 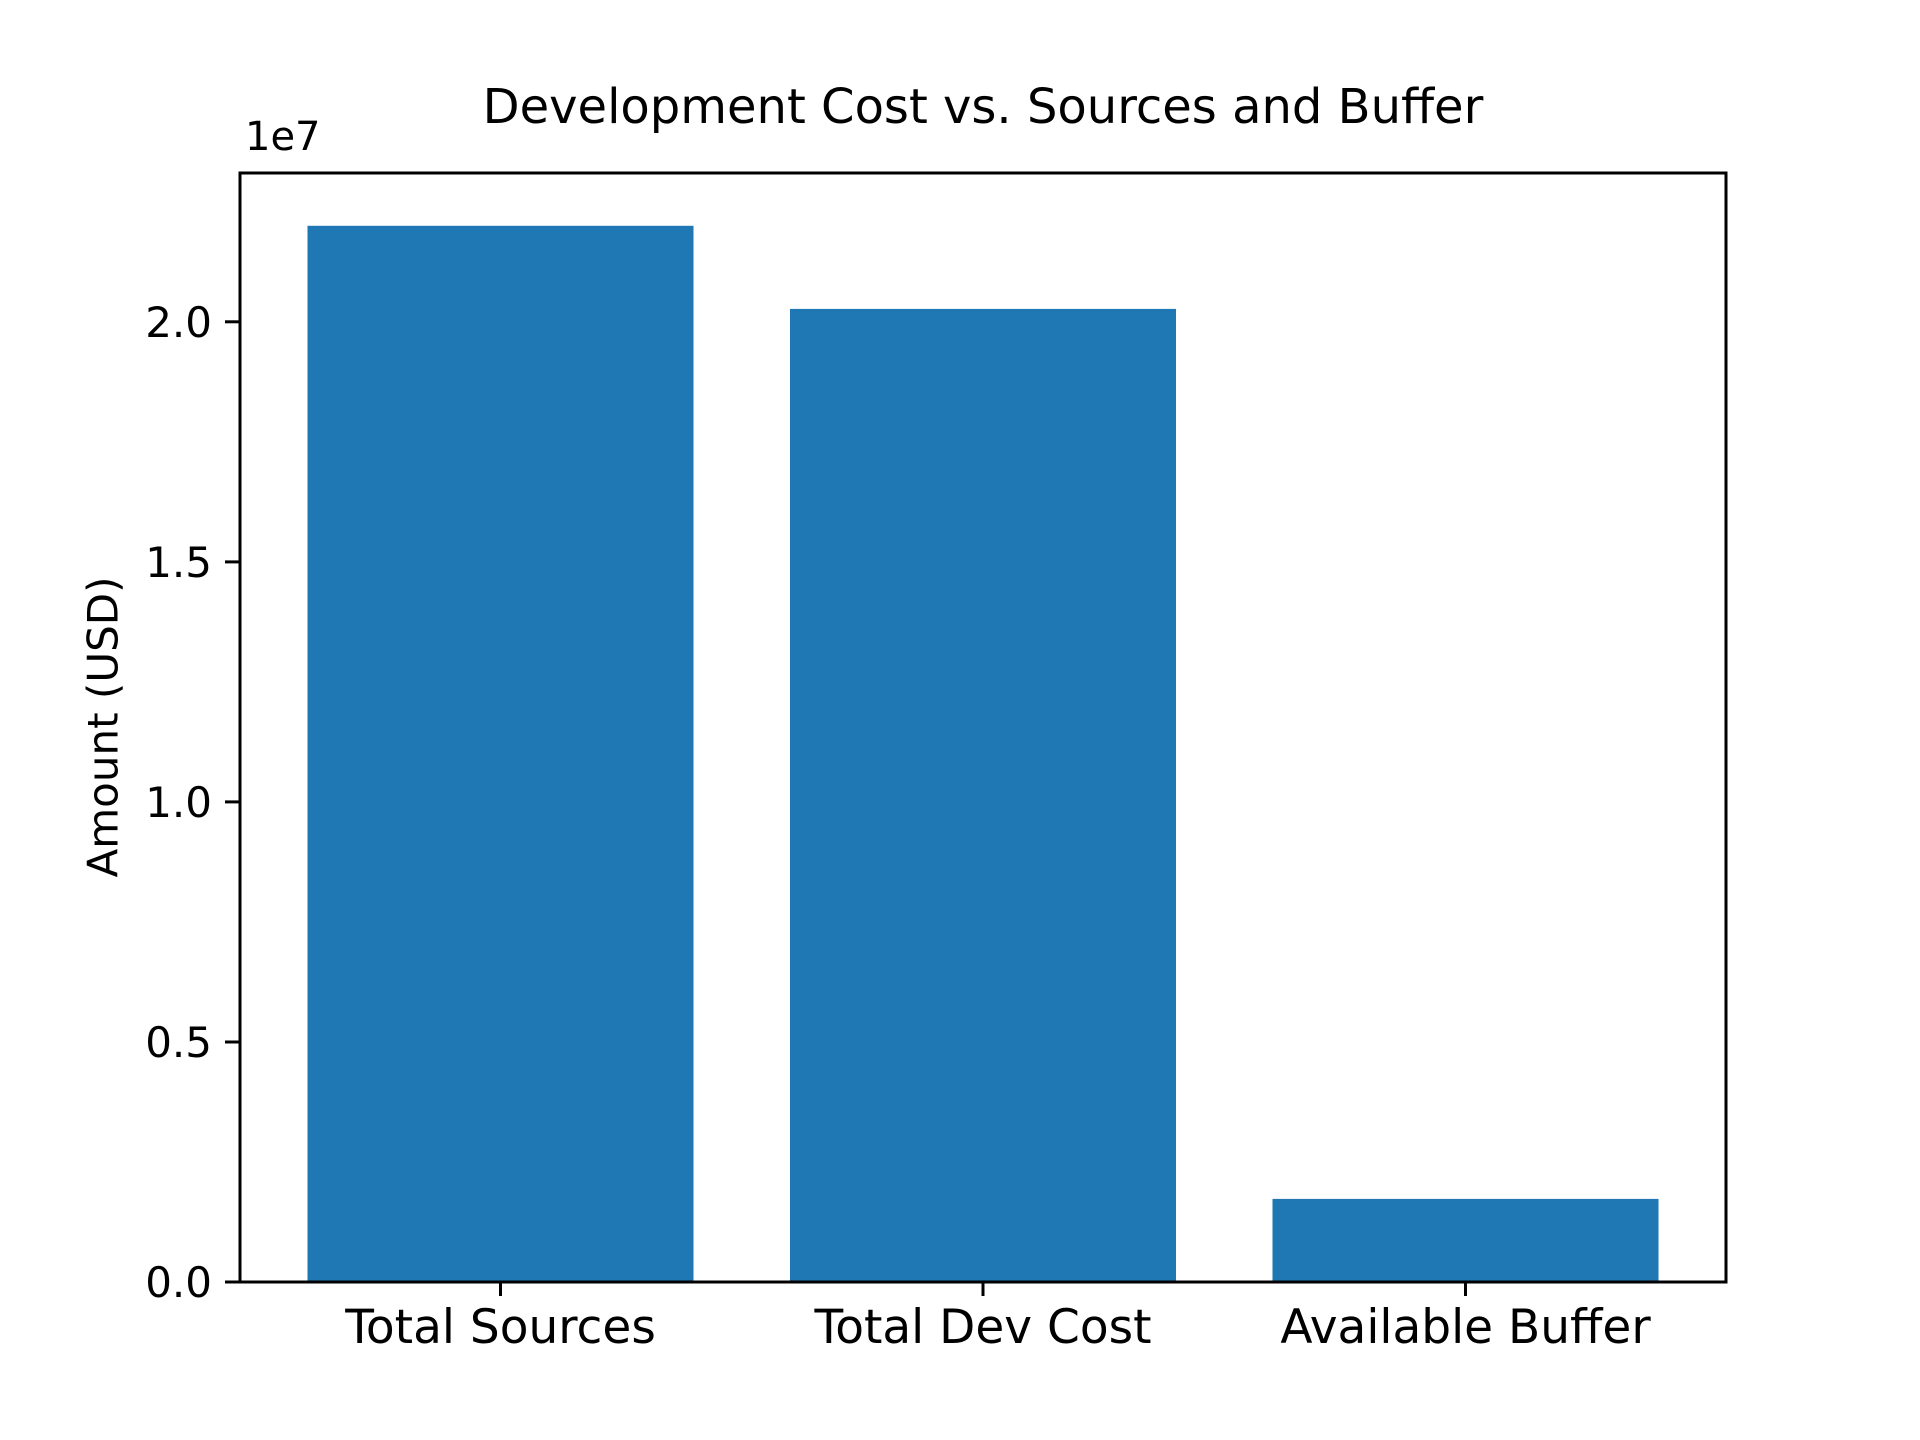 I want to click on y-tick-label: 0.5, so click(x=178, y=1042).